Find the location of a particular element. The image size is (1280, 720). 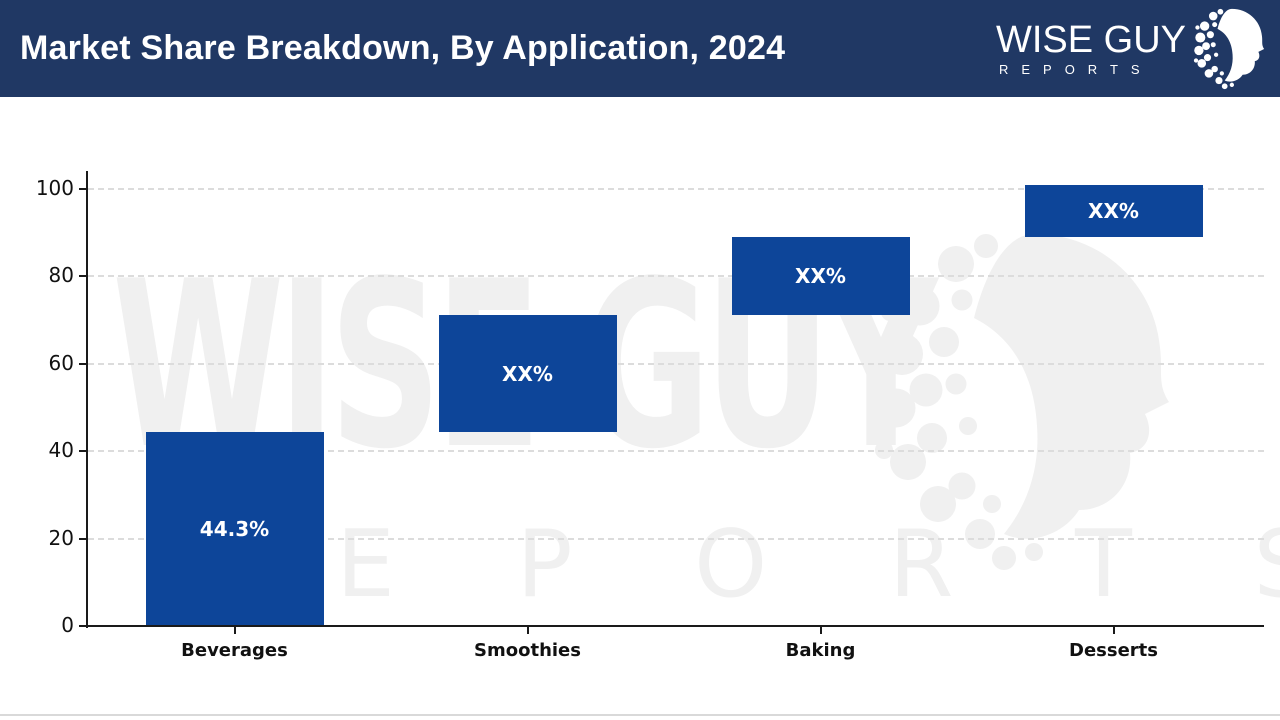

y-axis-line is located at coordinates (87, 399).